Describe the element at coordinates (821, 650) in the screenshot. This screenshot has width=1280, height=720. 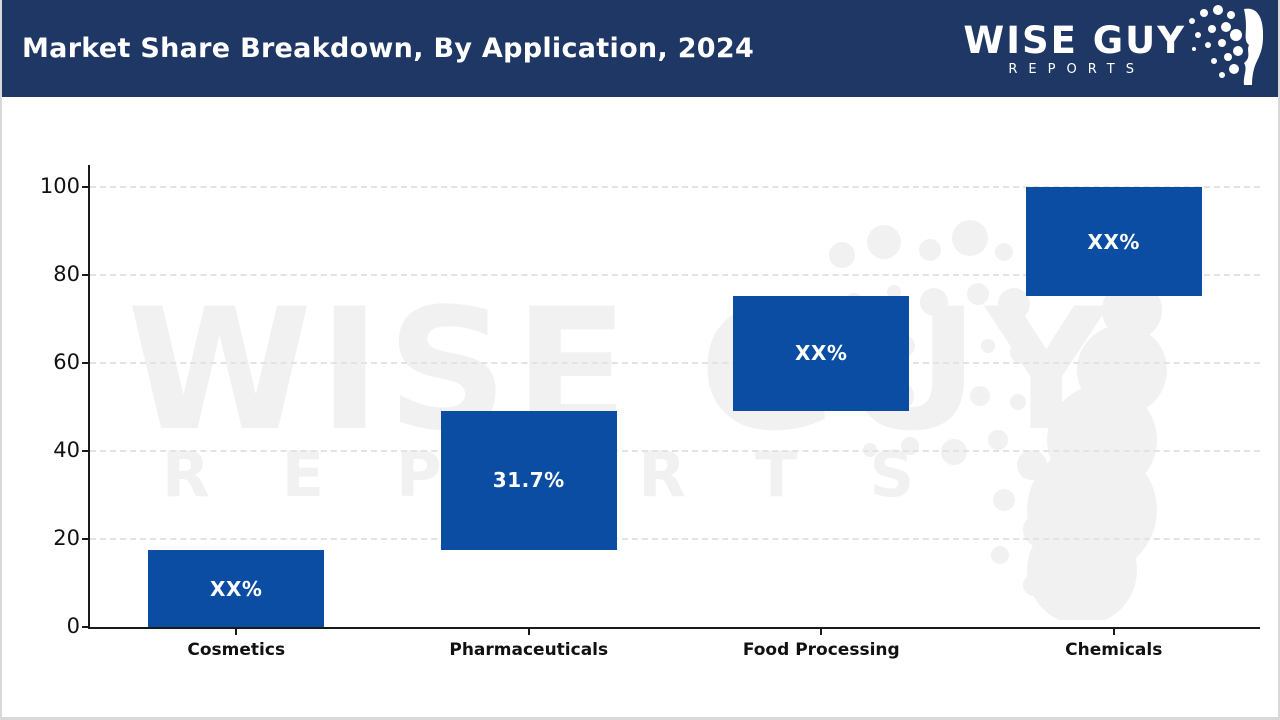
I see `x-category-label: Food Processing` at that location.